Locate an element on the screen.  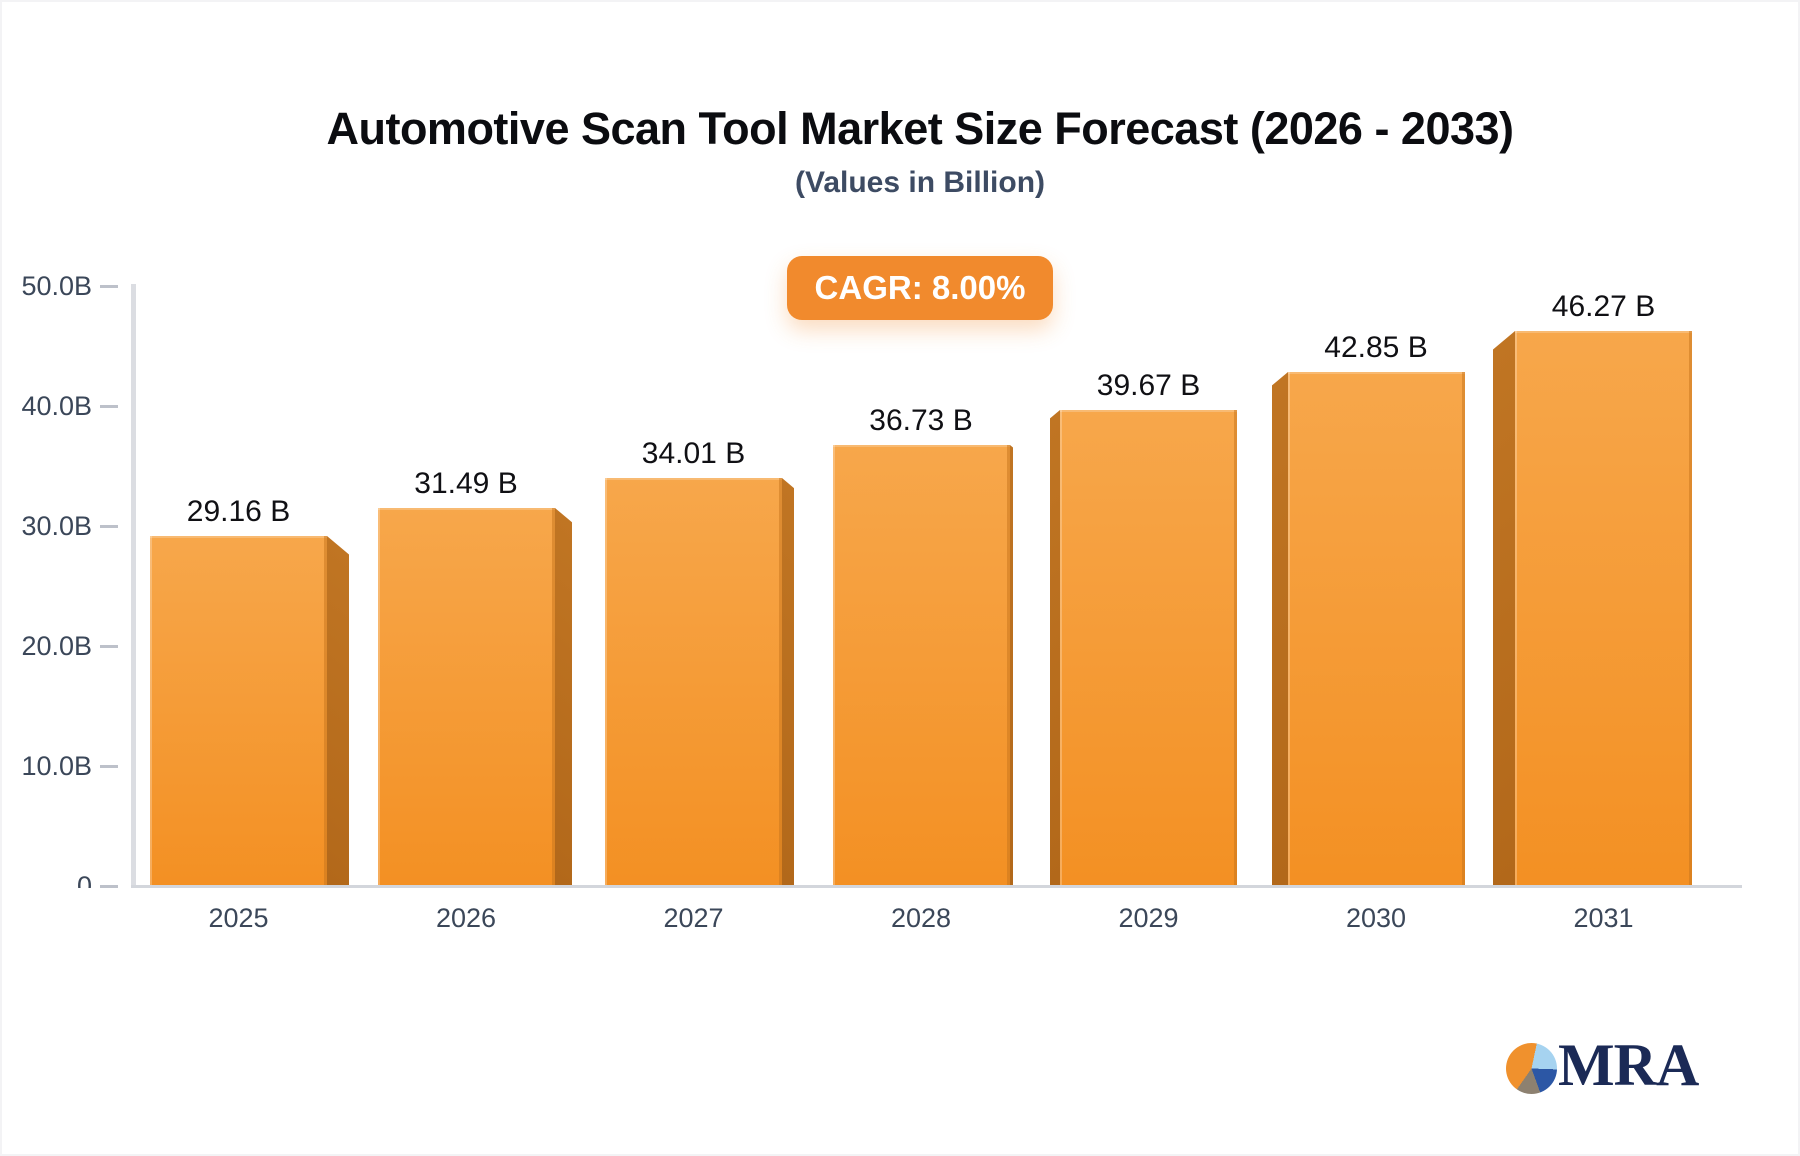
bar-value-label: 46.27 B is located at coordinates (1603, 306).